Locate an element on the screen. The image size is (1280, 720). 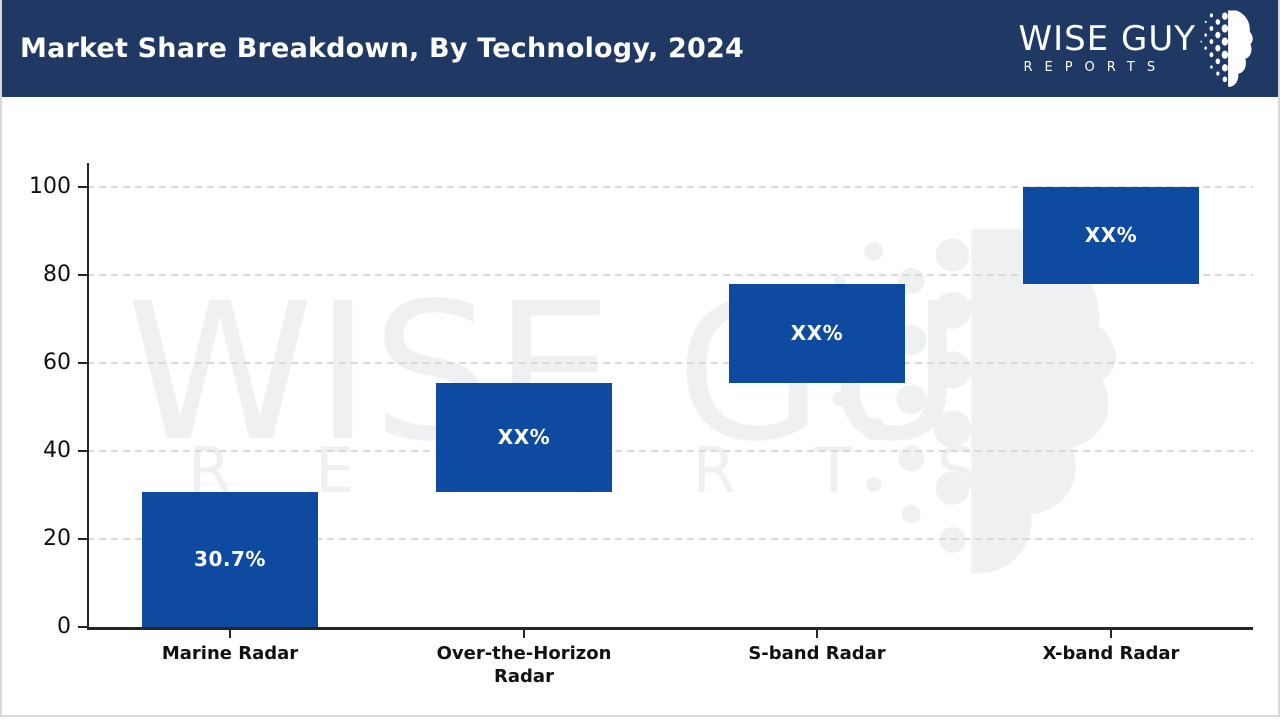
wise-guy-logo: WISE GUY REPORTS is located at coordinates (1140, 49).